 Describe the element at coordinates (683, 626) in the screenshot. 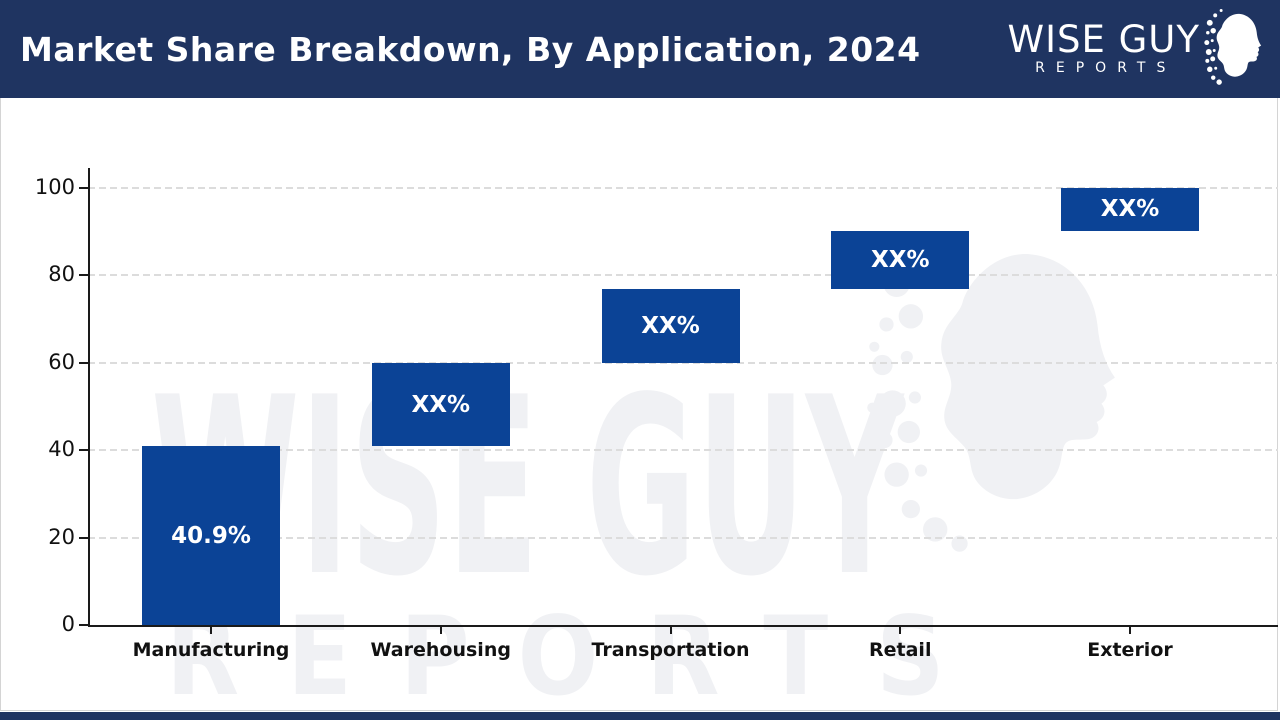

I see `x-axis-line` at that location.